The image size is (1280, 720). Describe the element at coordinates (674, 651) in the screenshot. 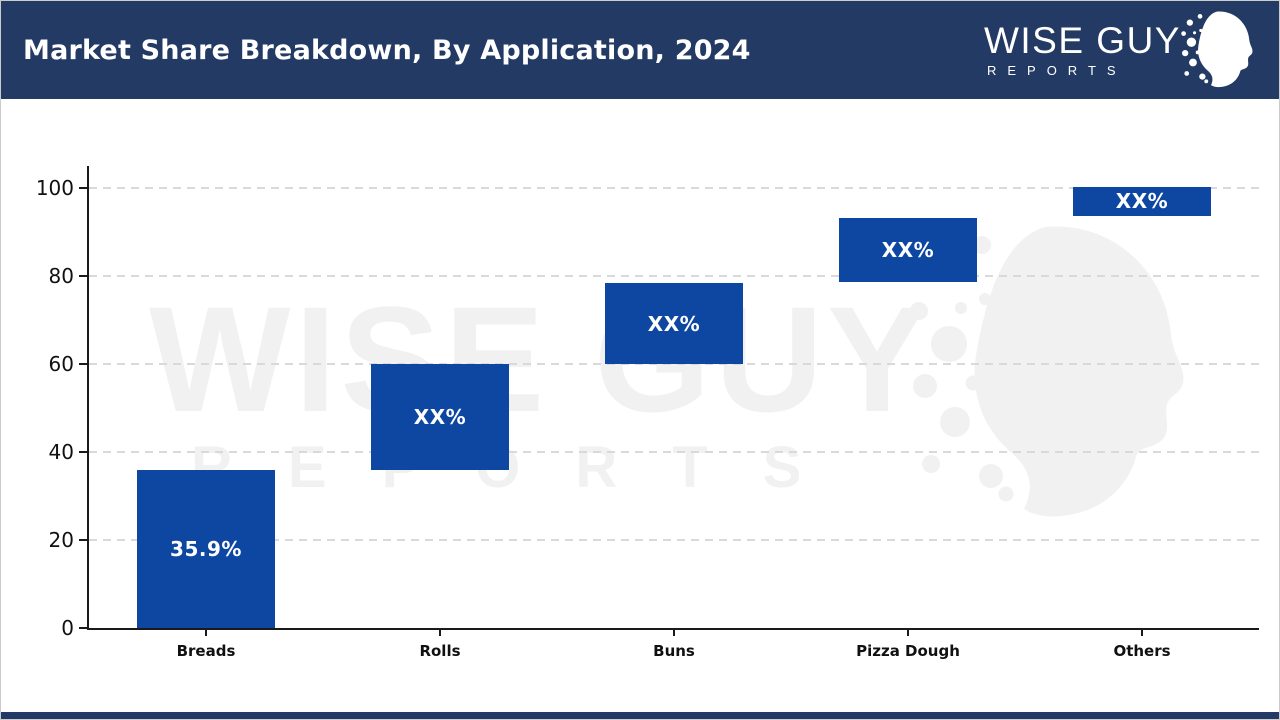

I see `x-tick-label: Buns` at that location.